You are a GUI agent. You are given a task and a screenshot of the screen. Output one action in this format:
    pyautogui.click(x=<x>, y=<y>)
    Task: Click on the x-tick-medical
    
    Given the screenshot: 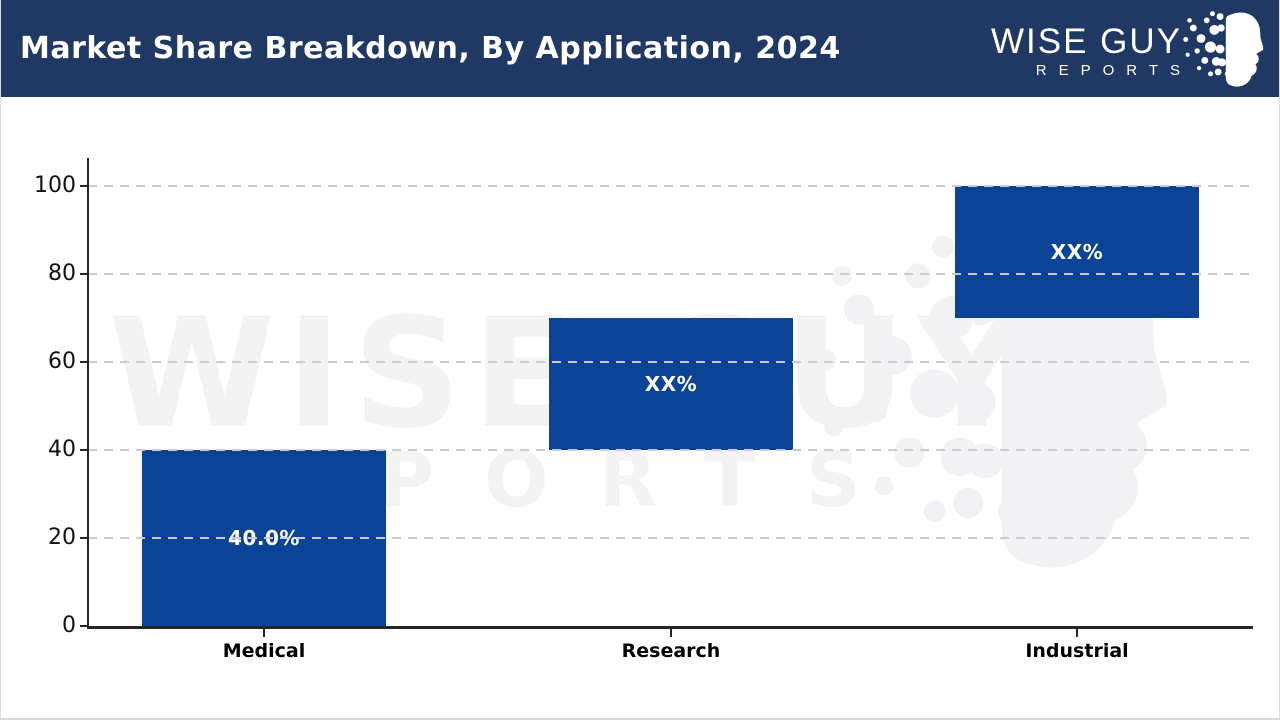 What is the action you would take?
    pyautogui.click(x=264, y=633)
    